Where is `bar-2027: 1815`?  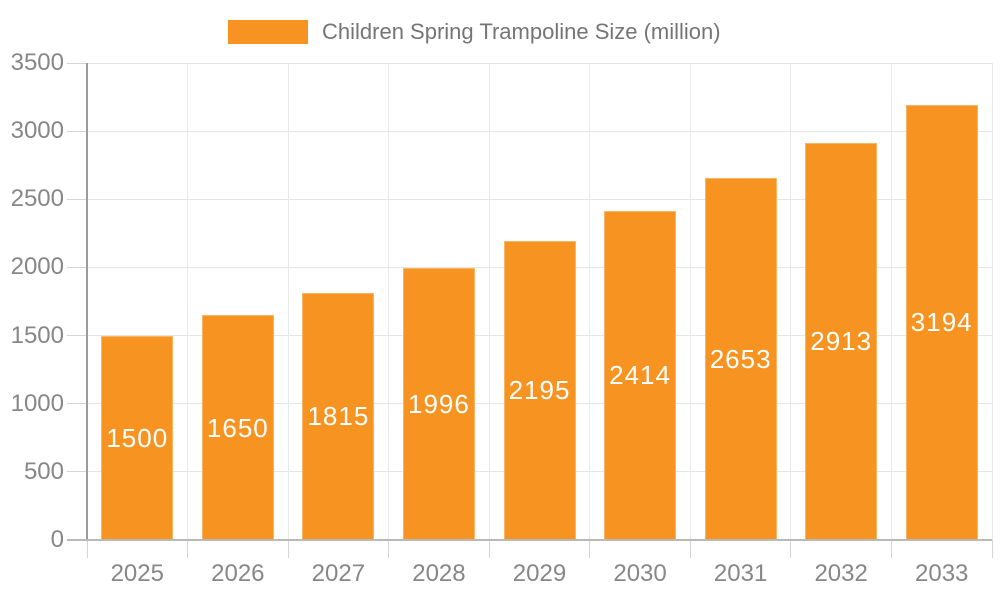
bar-2027: 1815 is located at coordinates (338, 416).